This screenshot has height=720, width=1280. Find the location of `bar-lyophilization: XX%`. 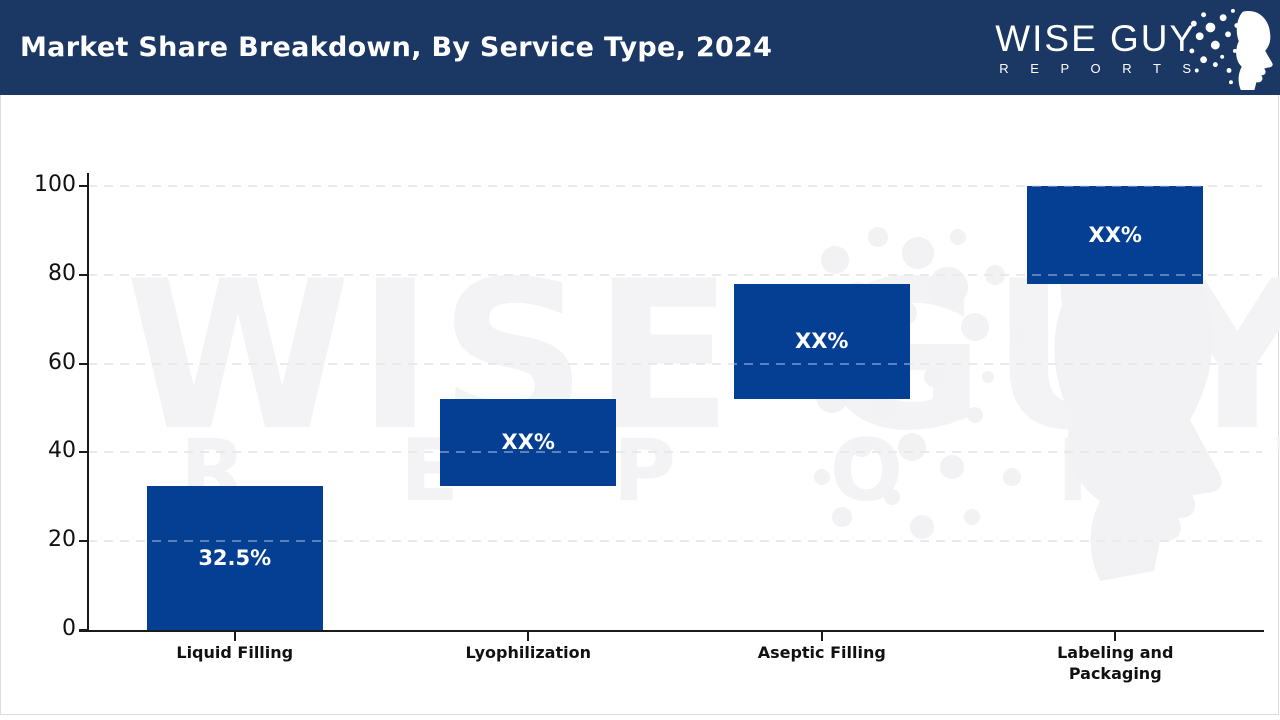

bar-lyophilization: XX% is located at coordinates (528, 442).